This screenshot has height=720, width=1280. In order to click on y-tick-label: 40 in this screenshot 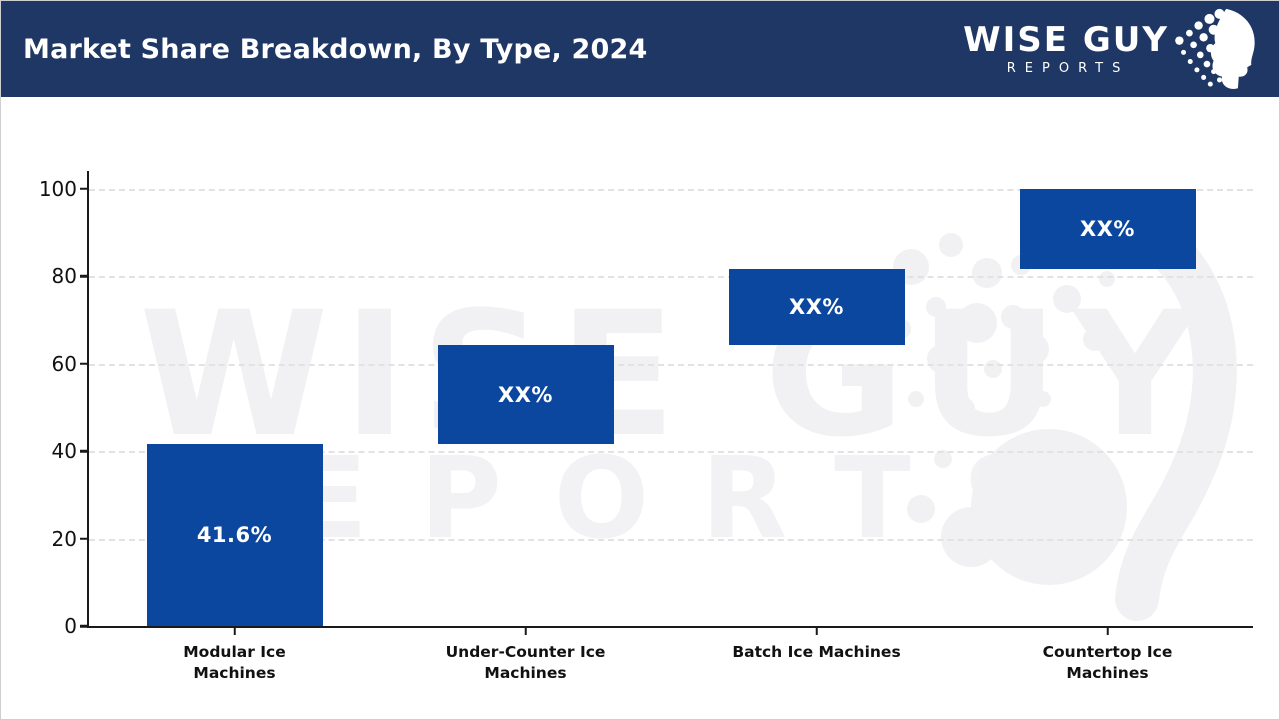, I will do `click(64, 451)`.